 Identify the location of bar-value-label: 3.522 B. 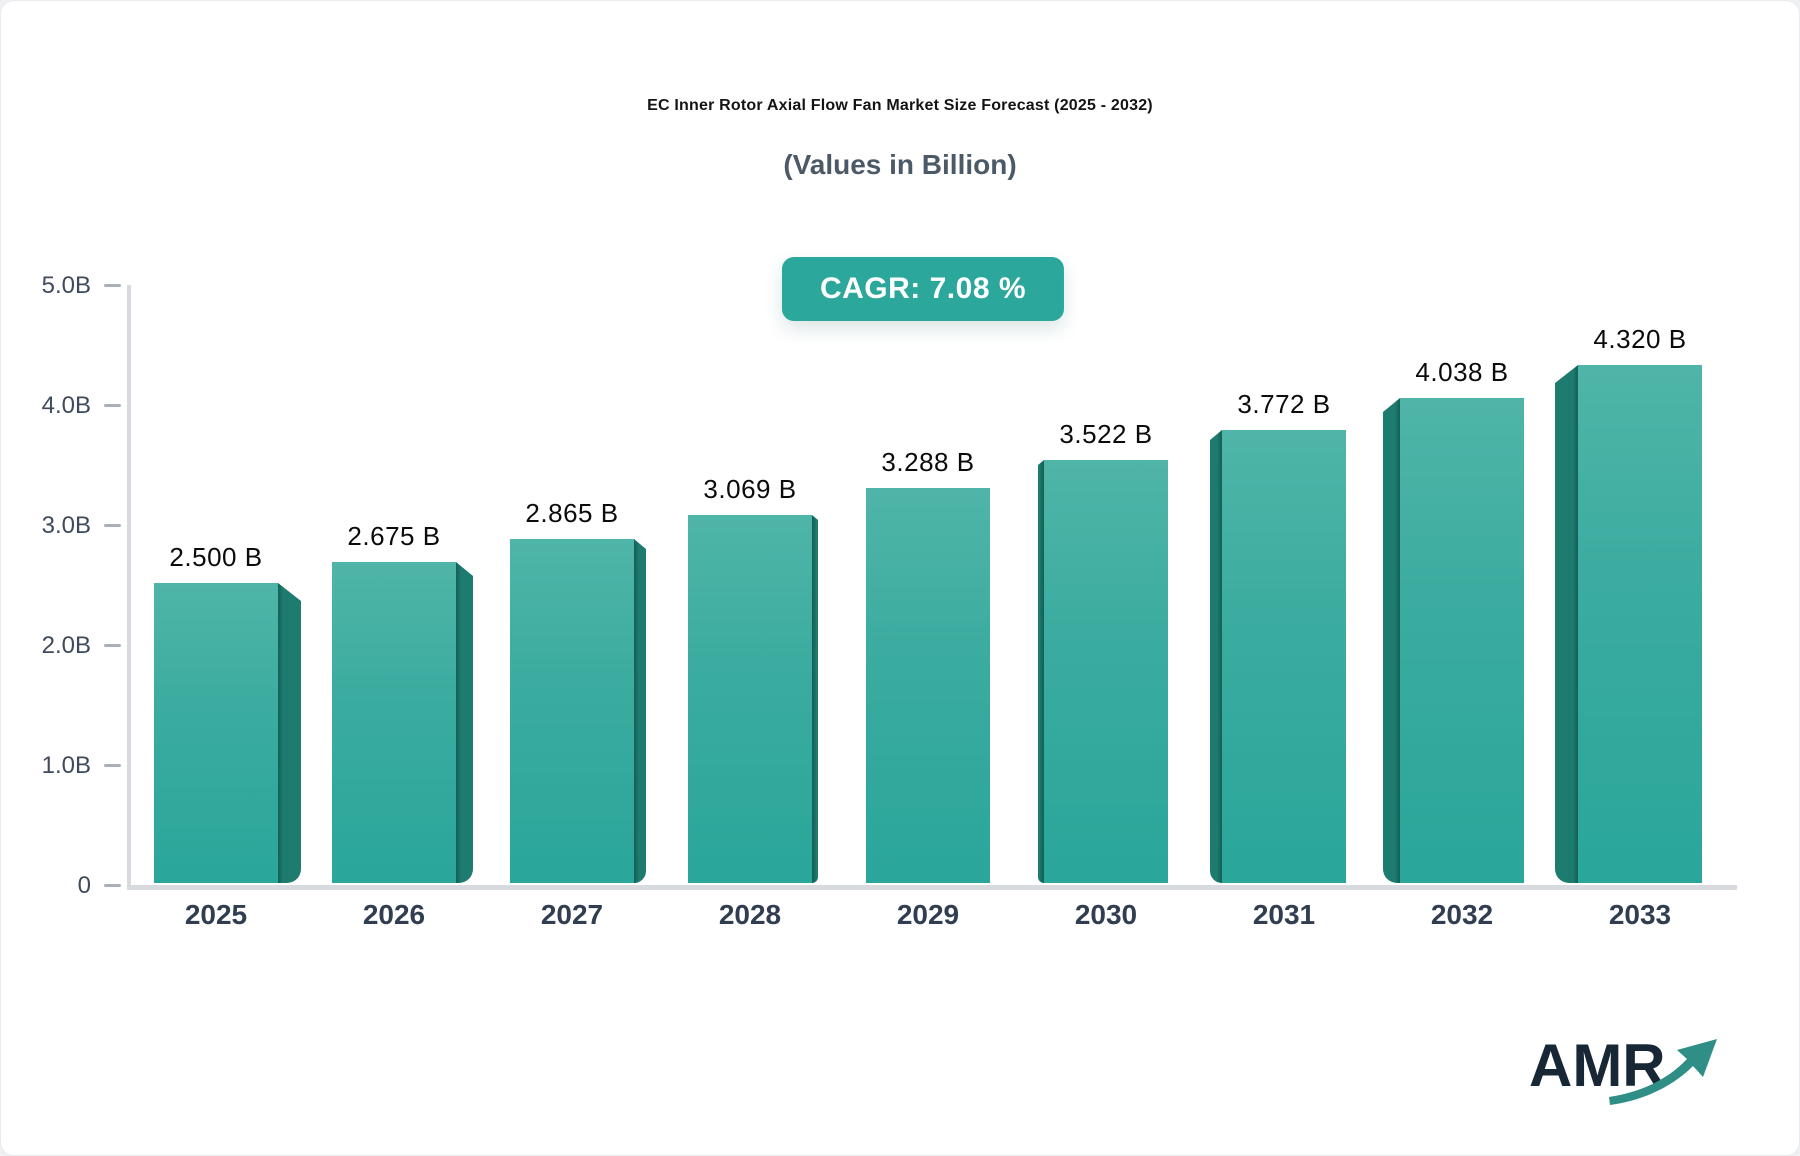
(1106, 434).